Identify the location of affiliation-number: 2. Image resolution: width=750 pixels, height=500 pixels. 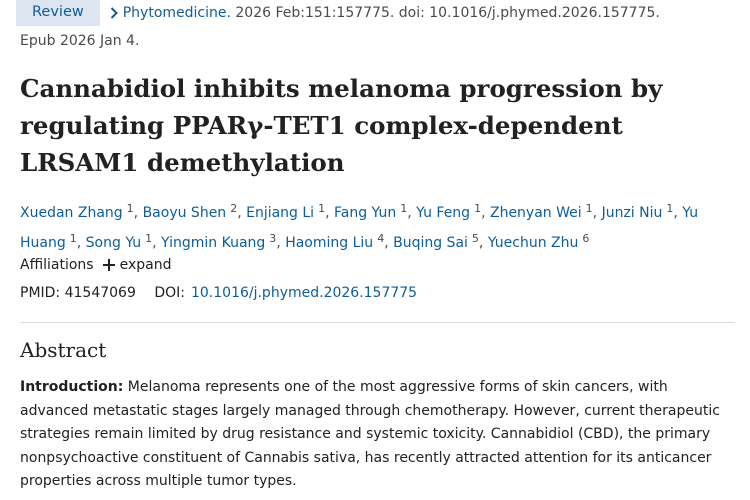
(234, 208).